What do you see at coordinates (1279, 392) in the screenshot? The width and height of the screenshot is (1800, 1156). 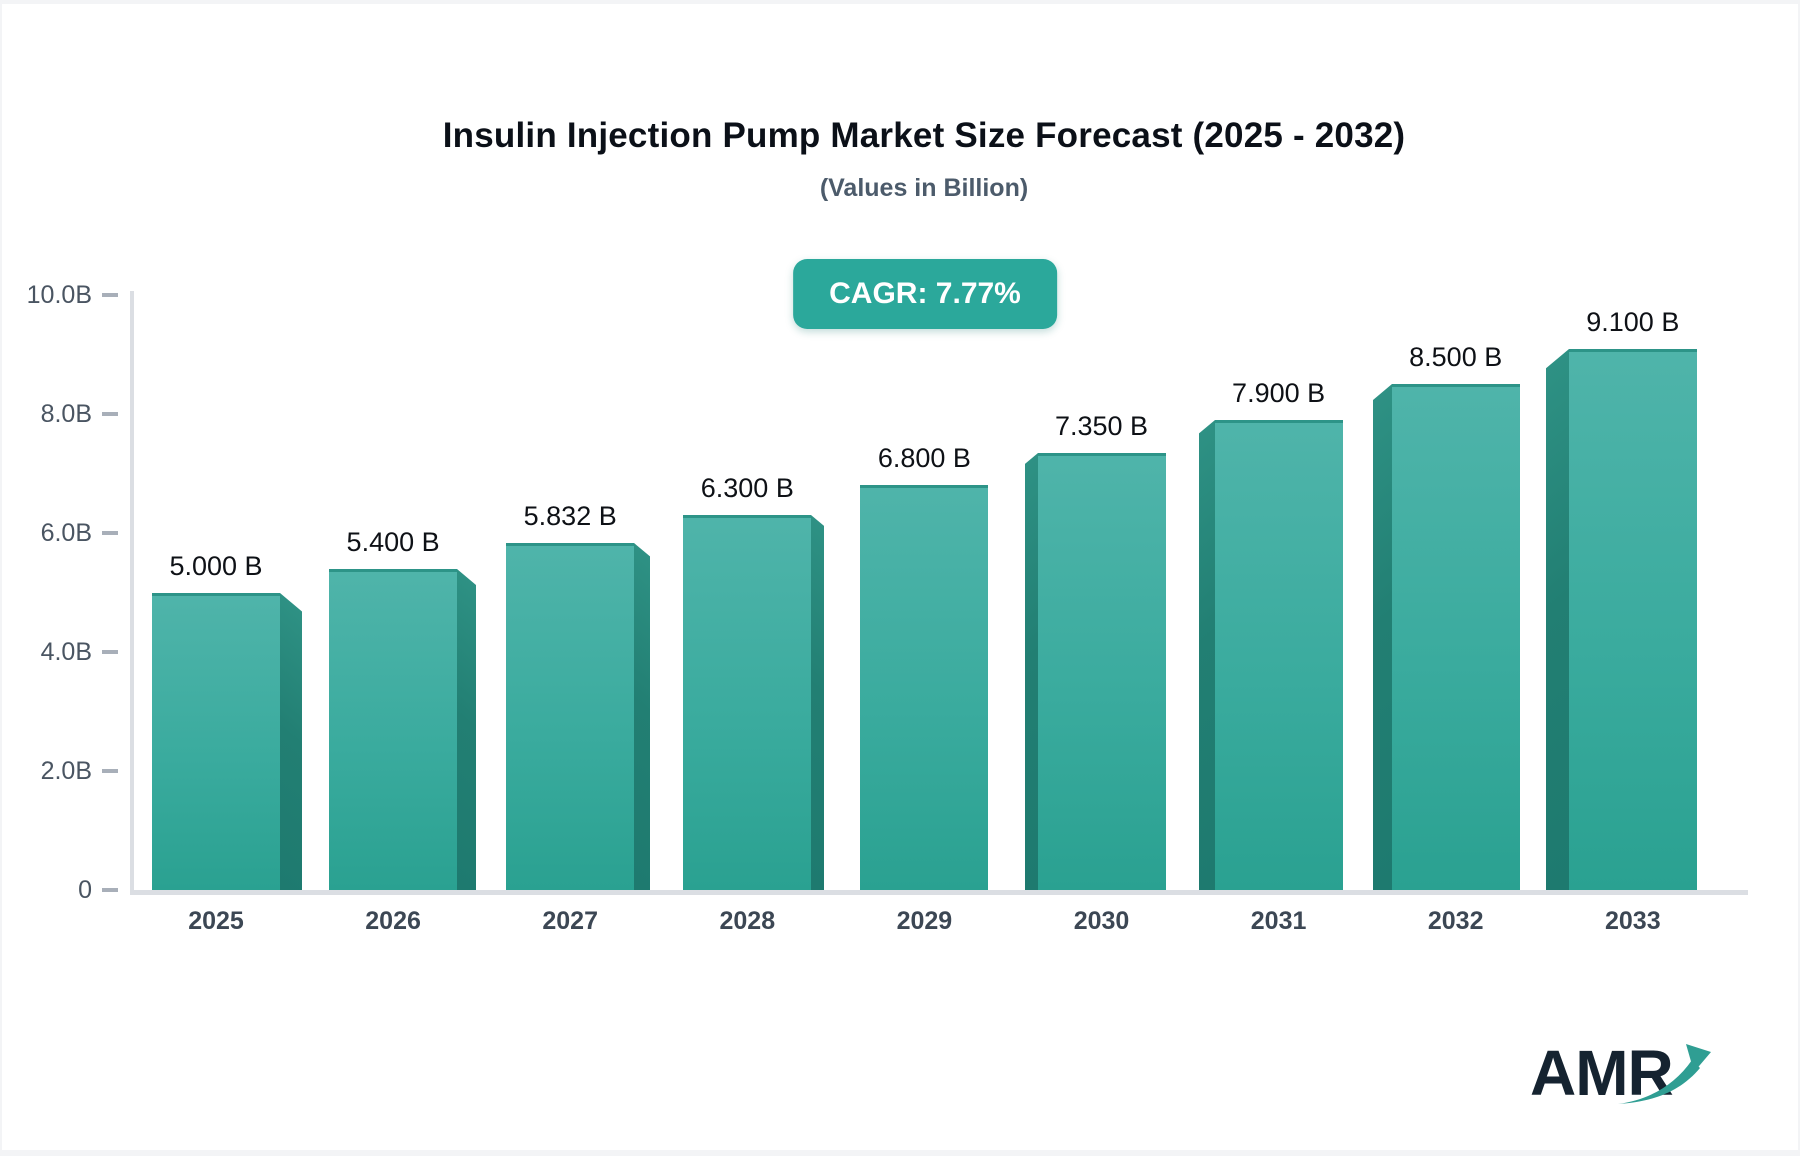 I see `bar-value-label: 7.900 B` at bounding box center [1279, 392].